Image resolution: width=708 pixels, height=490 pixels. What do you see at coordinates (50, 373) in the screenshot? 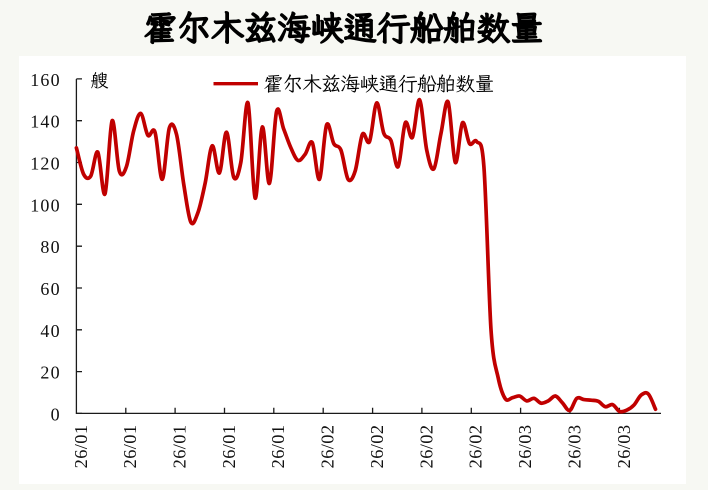
I see `svg-text: 20` at bounding box center [50, 373].